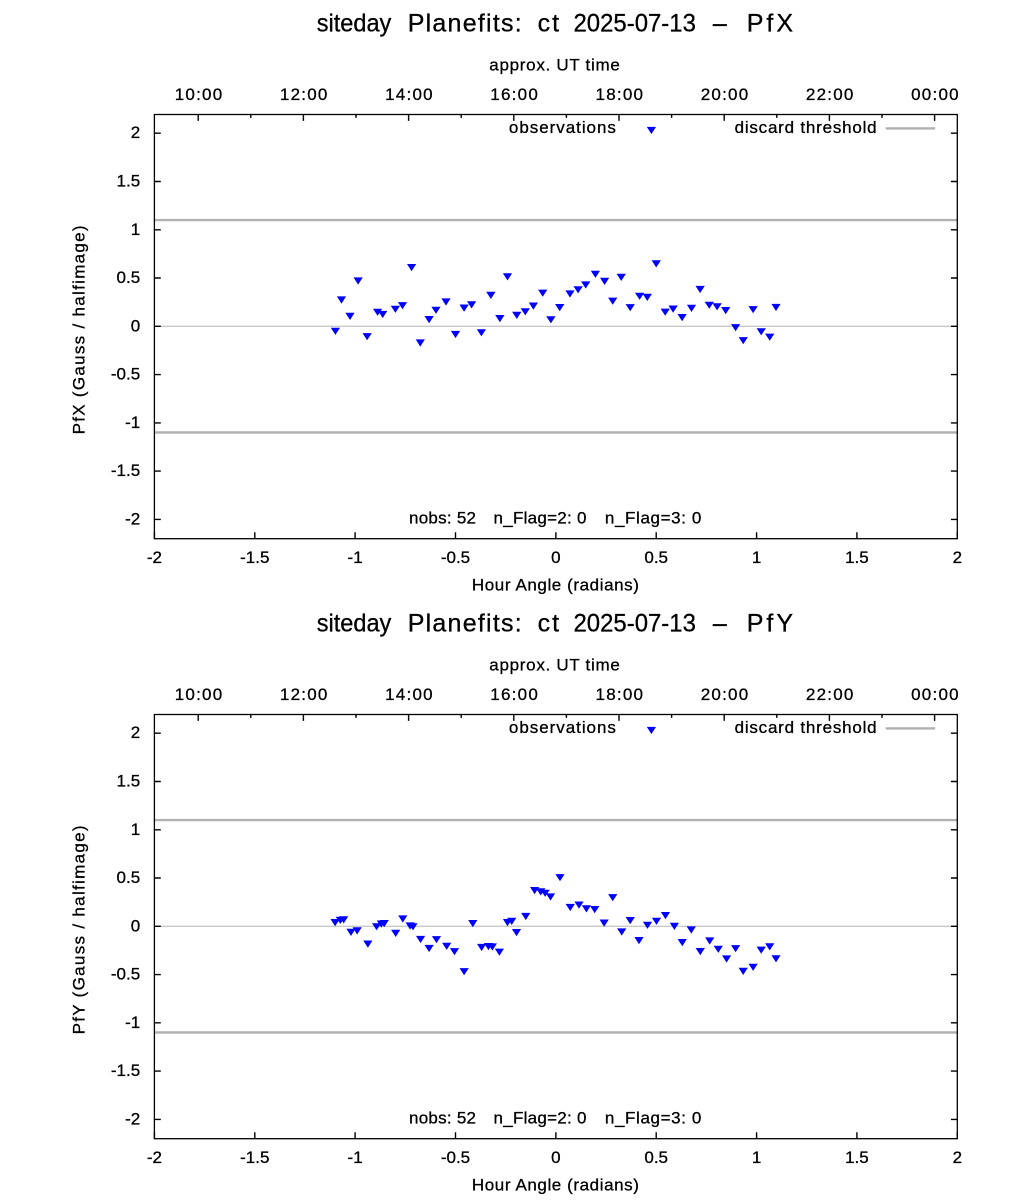 The height and width of the screenshot is (1200, 1024). I want to click on svg-text: PfX (Gauss / halfimage), so click(79, 329).